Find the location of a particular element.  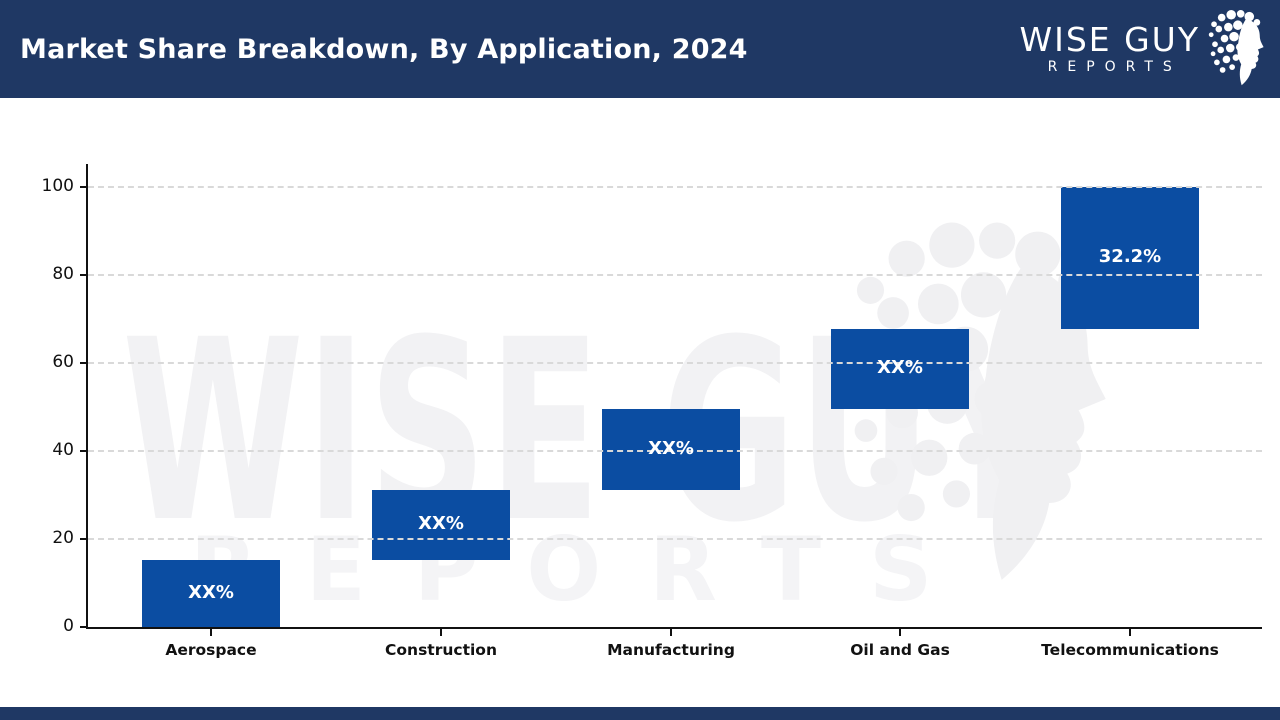

dotted-head-icon is located at coordinates (1236, 47).